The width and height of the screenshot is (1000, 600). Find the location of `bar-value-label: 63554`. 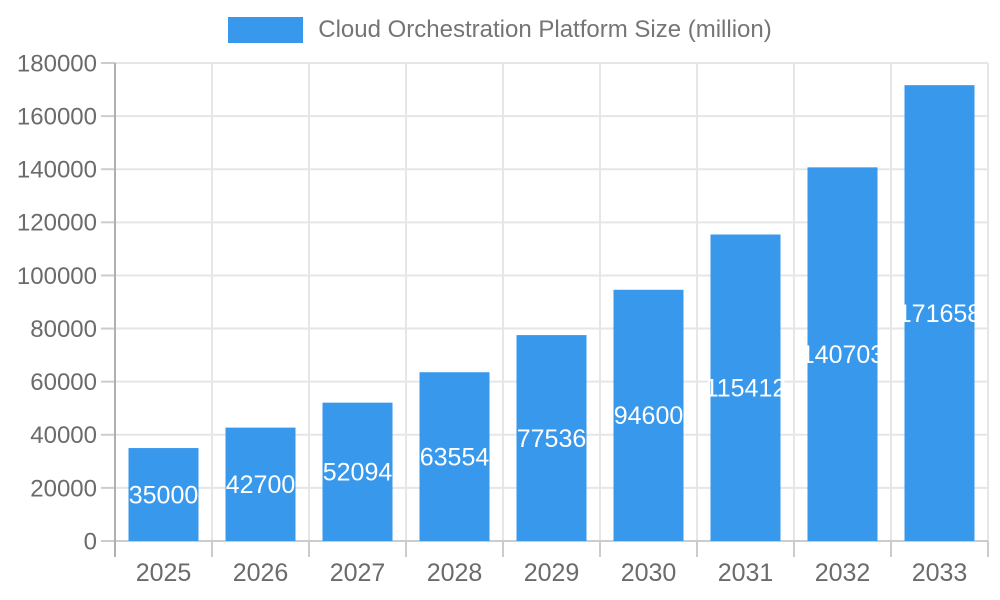

bar-value-label: 63554 is located at coordinates (455, 457).